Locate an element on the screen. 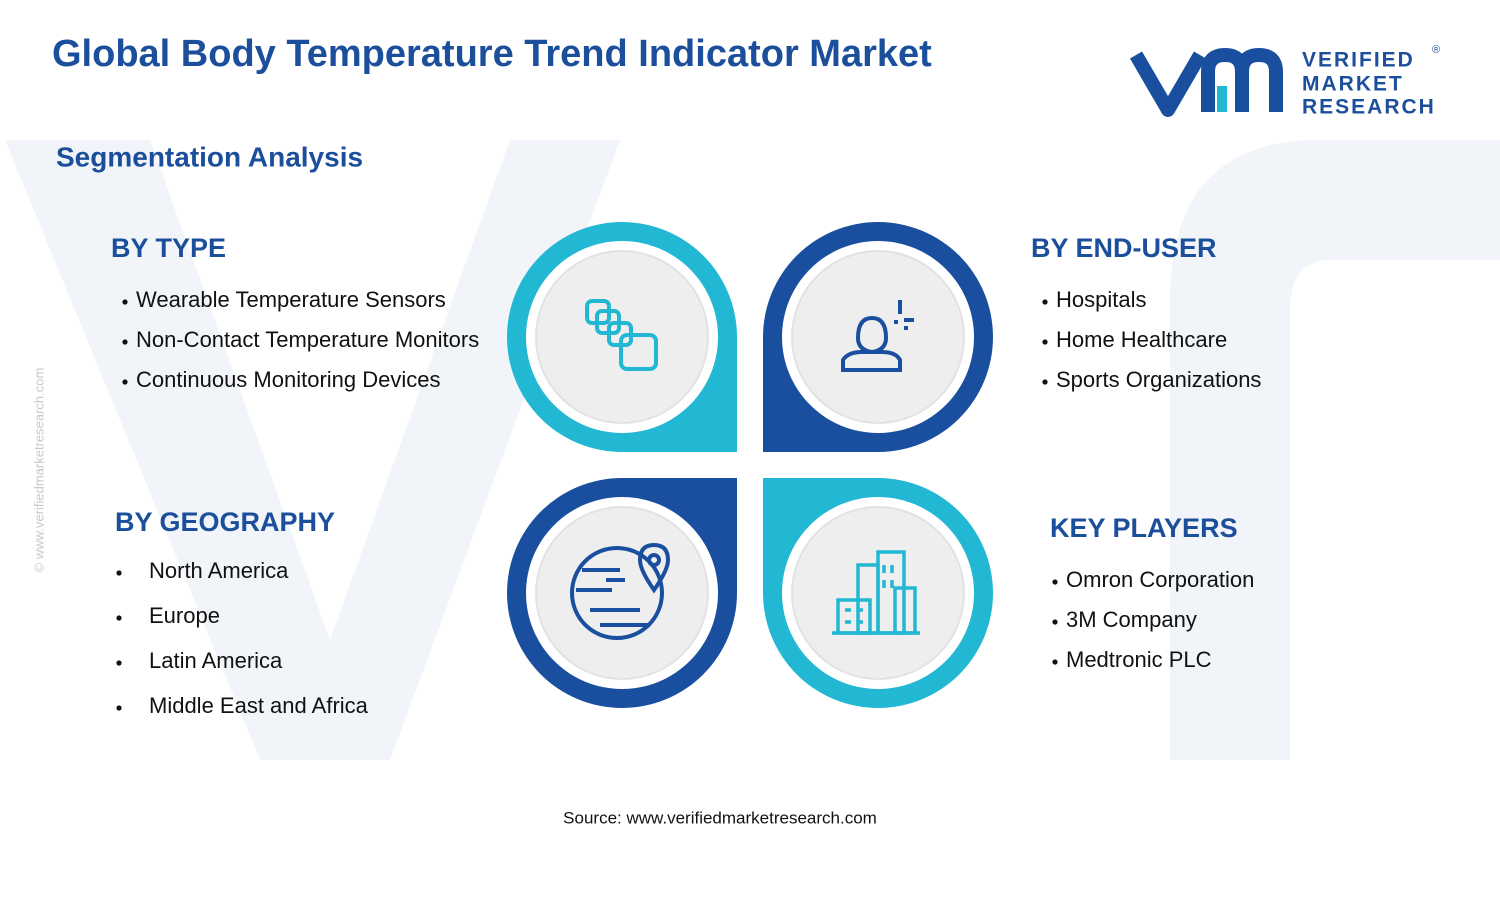  segment-heading: KEY PLAYERS is located at coordinates (1144, 528).